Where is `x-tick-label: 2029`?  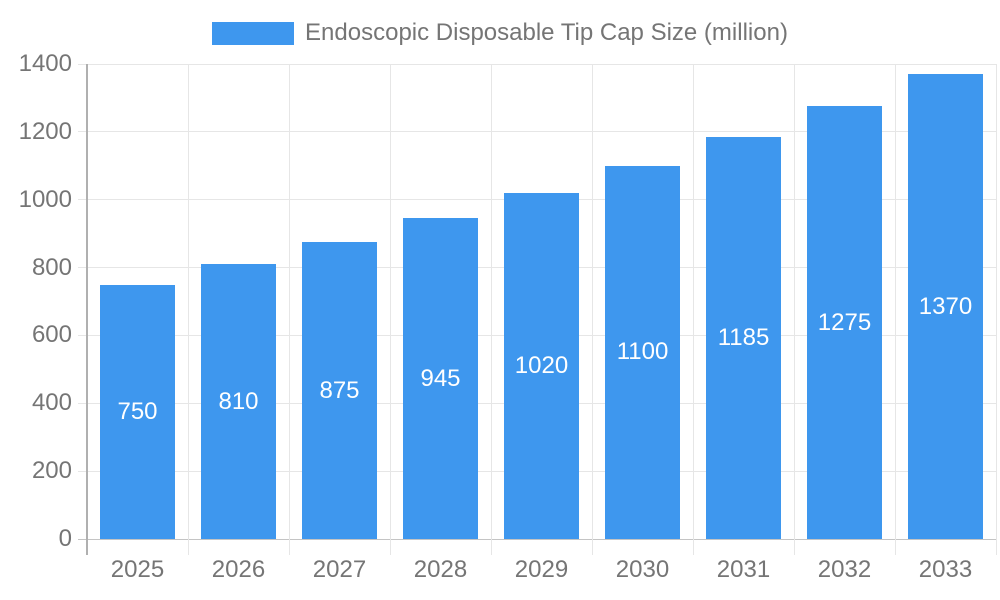
x-tick-label: 2029 is located at coordinates (541, 569).